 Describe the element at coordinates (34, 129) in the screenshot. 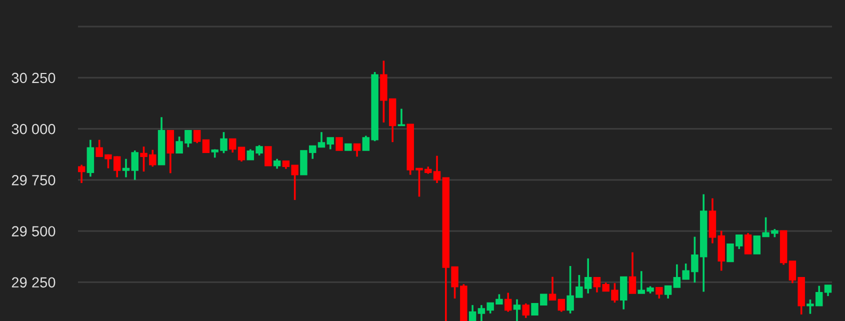

I see `y-tick-label: 30 000` at that location.